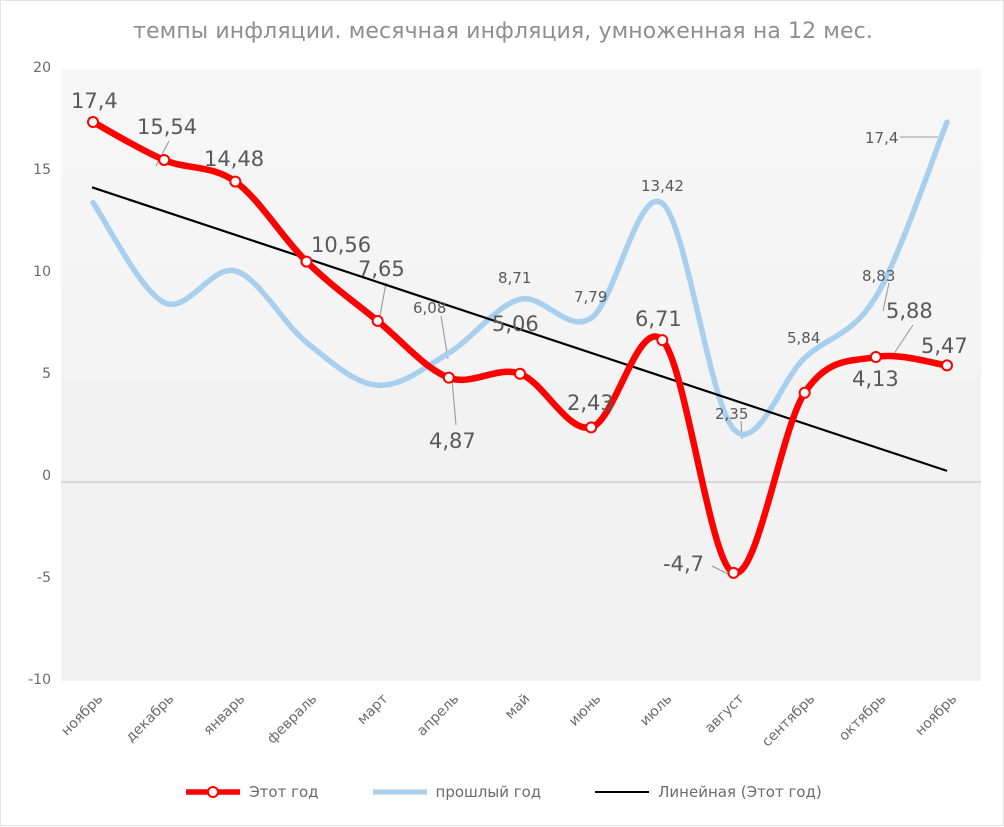 The image size is (1004, 827). What do you see at coordinates (39, 680) in the screenshot?
I see `y-axis-tick-label: -10` at bounding box center [39, 680].